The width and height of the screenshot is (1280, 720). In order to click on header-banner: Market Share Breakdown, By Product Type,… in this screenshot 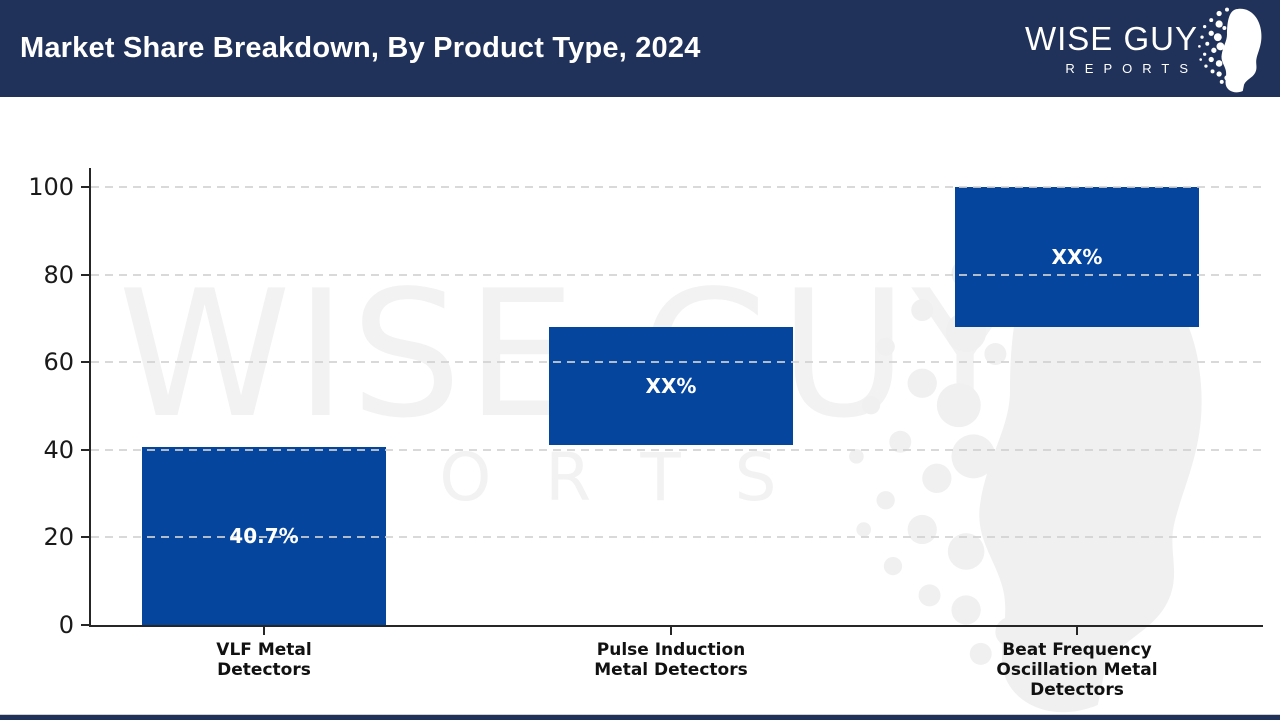, I will do `click(640, 48)`.